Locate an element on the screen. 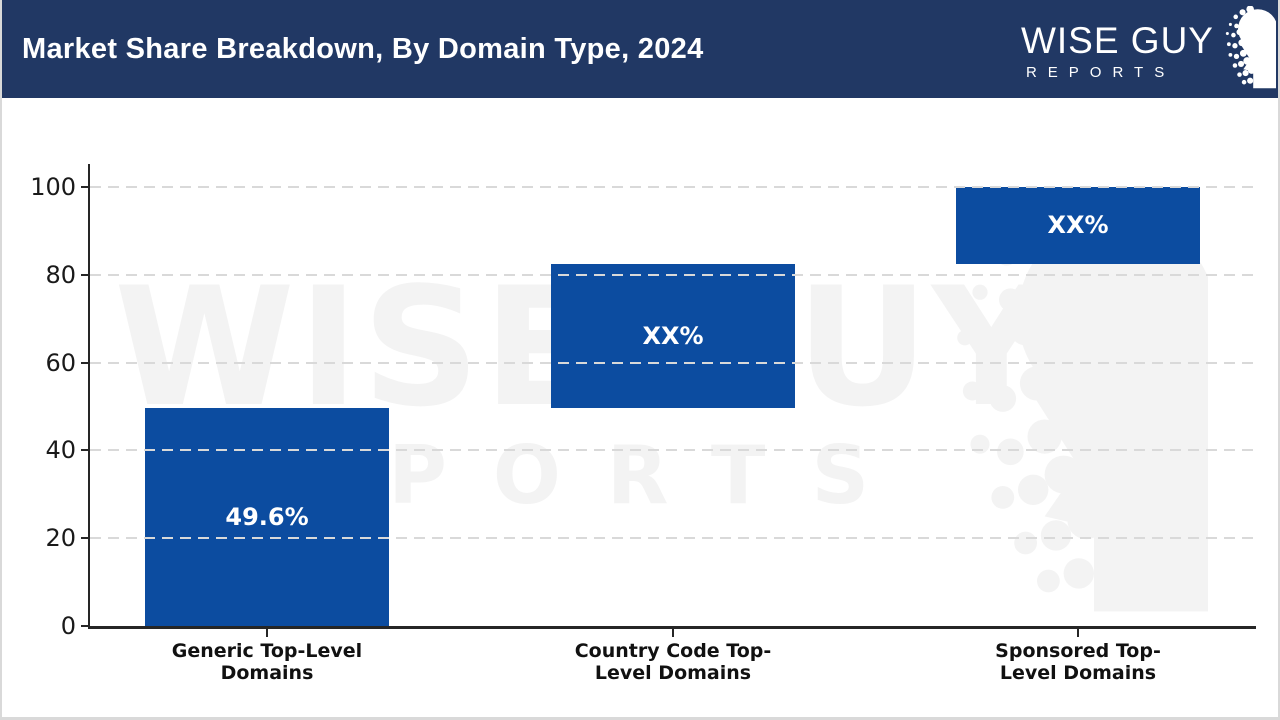 This screenshot has width=1280, height=720. brand-logo-head-icon is located at coordinates (1238, 48).